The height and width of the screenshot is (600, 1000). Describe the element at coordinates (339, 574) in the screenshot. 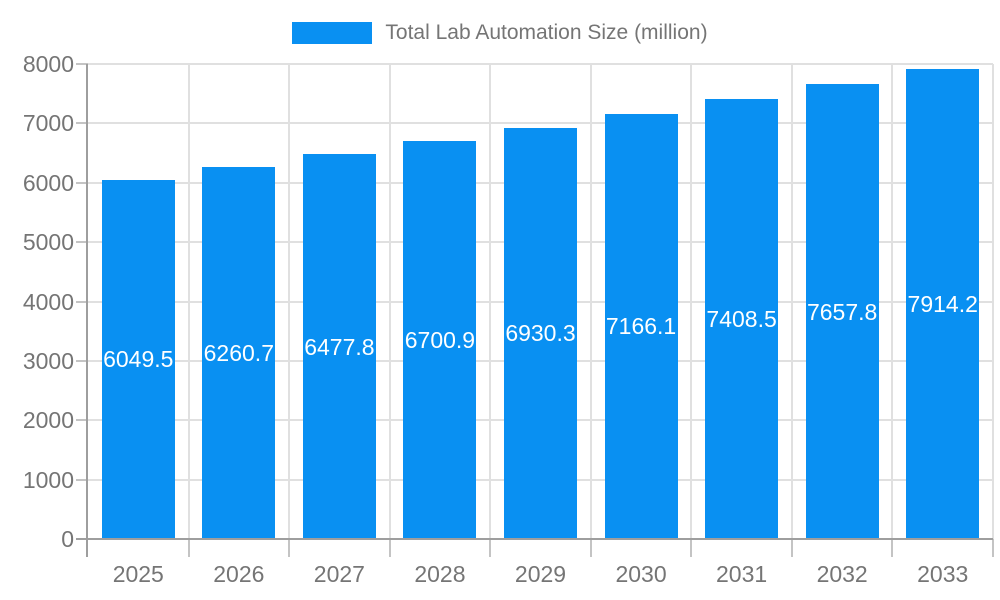

I see `x-axis-tick-label: 2027` at that location.